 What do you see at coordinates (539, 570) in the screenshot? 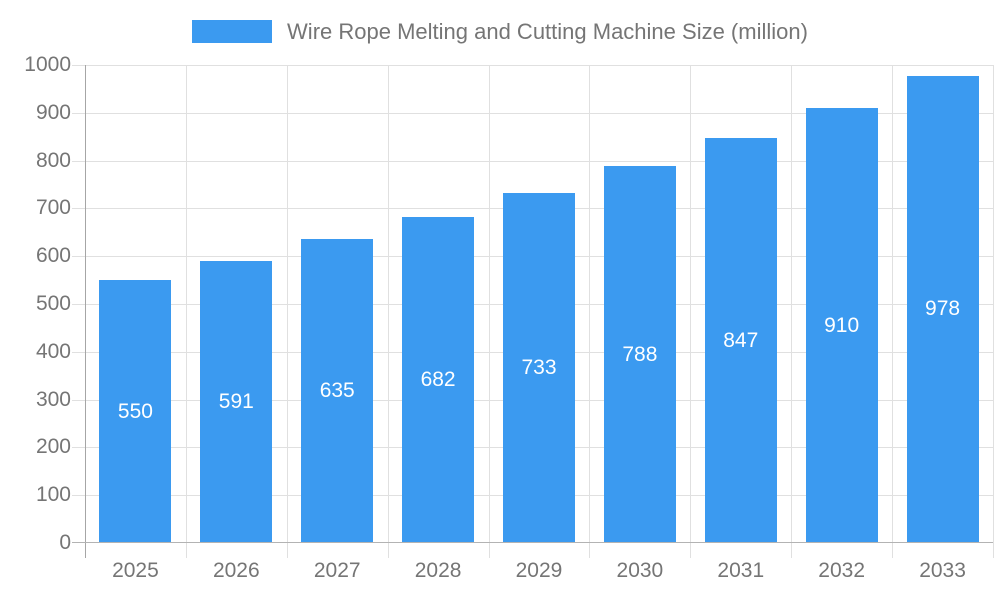
I see `x-axis-tick-label: 2029` at bounding box center [539, 570].